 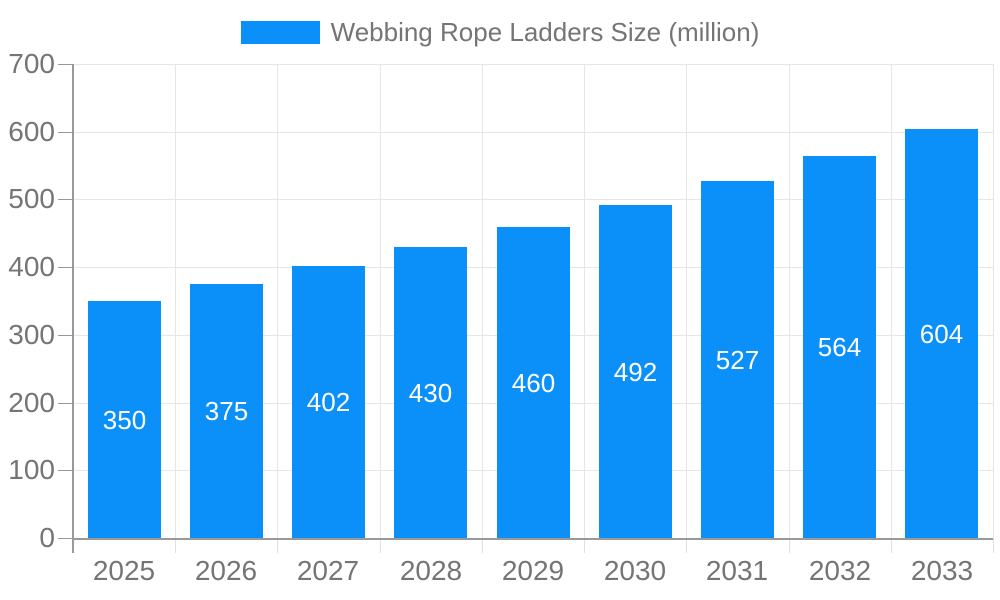 I want to click on bar-value-label: 430, so click(x=430, y=392).